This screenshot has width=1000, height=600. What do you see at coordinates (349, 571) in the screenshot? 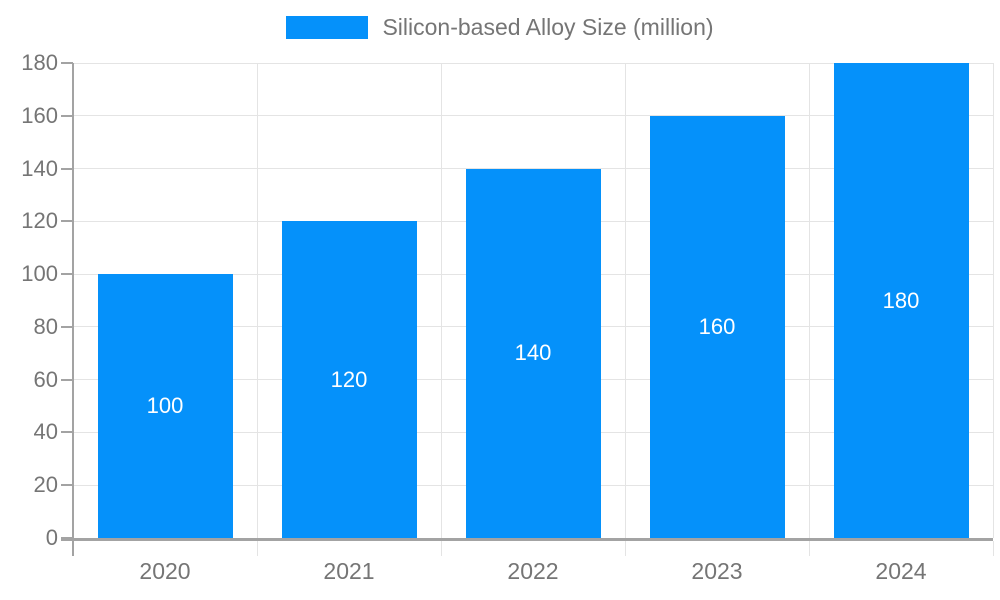
I see `x-tick-label: 2021` at bounding box center [349, 571].